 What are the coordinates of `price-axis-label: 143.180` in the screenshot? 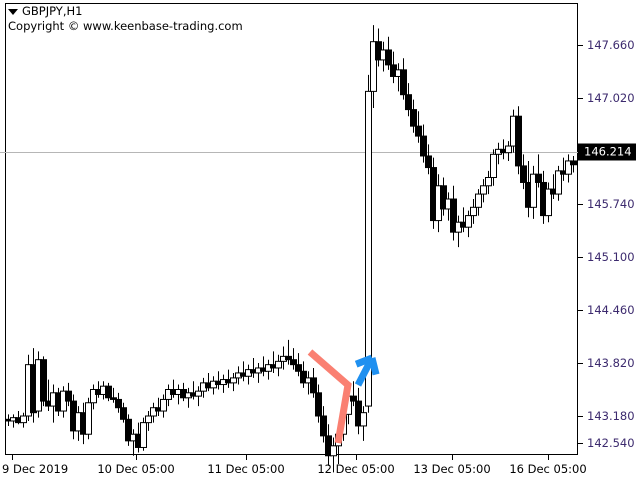 It's located at (611, 416).